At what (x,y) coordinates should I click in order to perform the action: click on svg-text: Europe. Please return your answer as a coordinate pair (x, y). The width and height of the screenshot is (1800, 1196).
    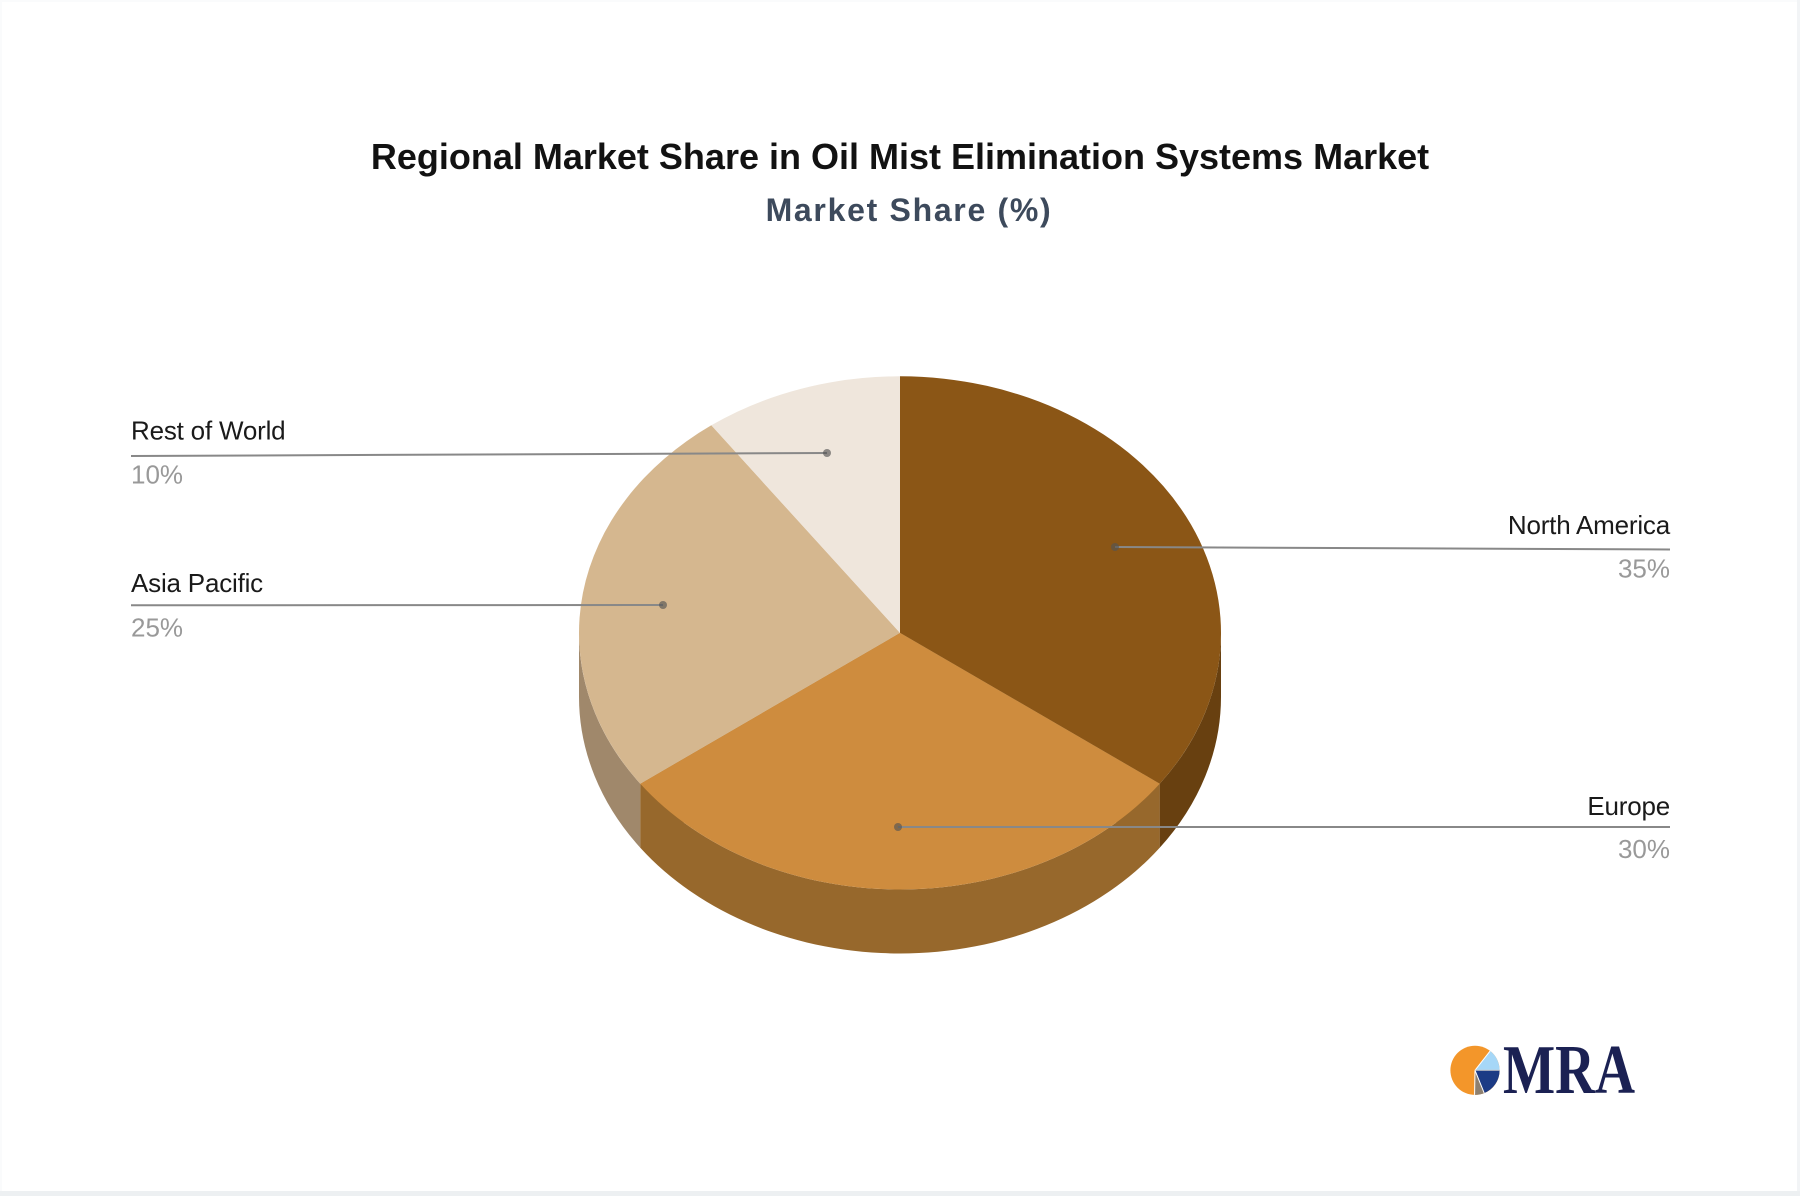
    Looking at the image, I should click on (1628, 806).